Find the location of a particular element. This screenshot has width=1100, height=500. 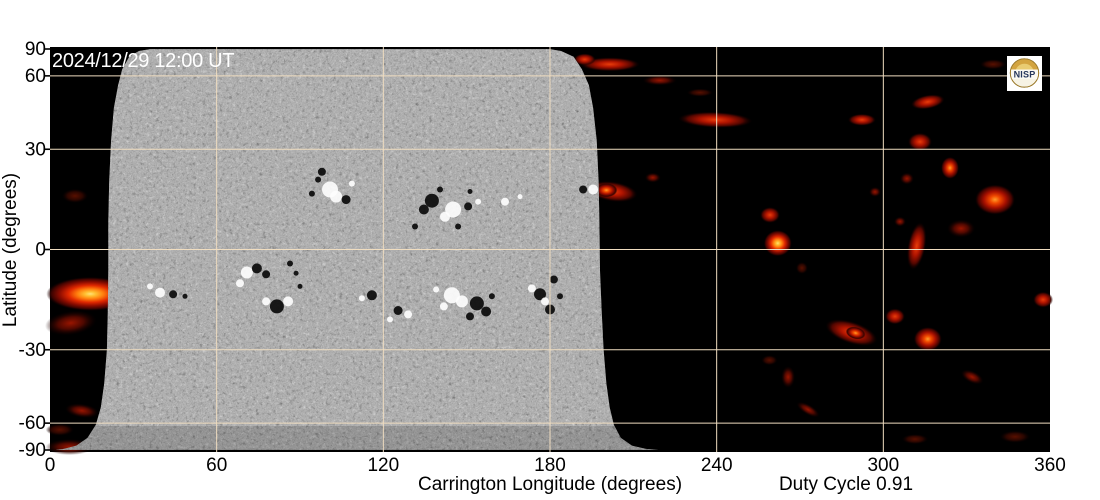

y-tick-label: -30 is located at coordinates (32, 350).